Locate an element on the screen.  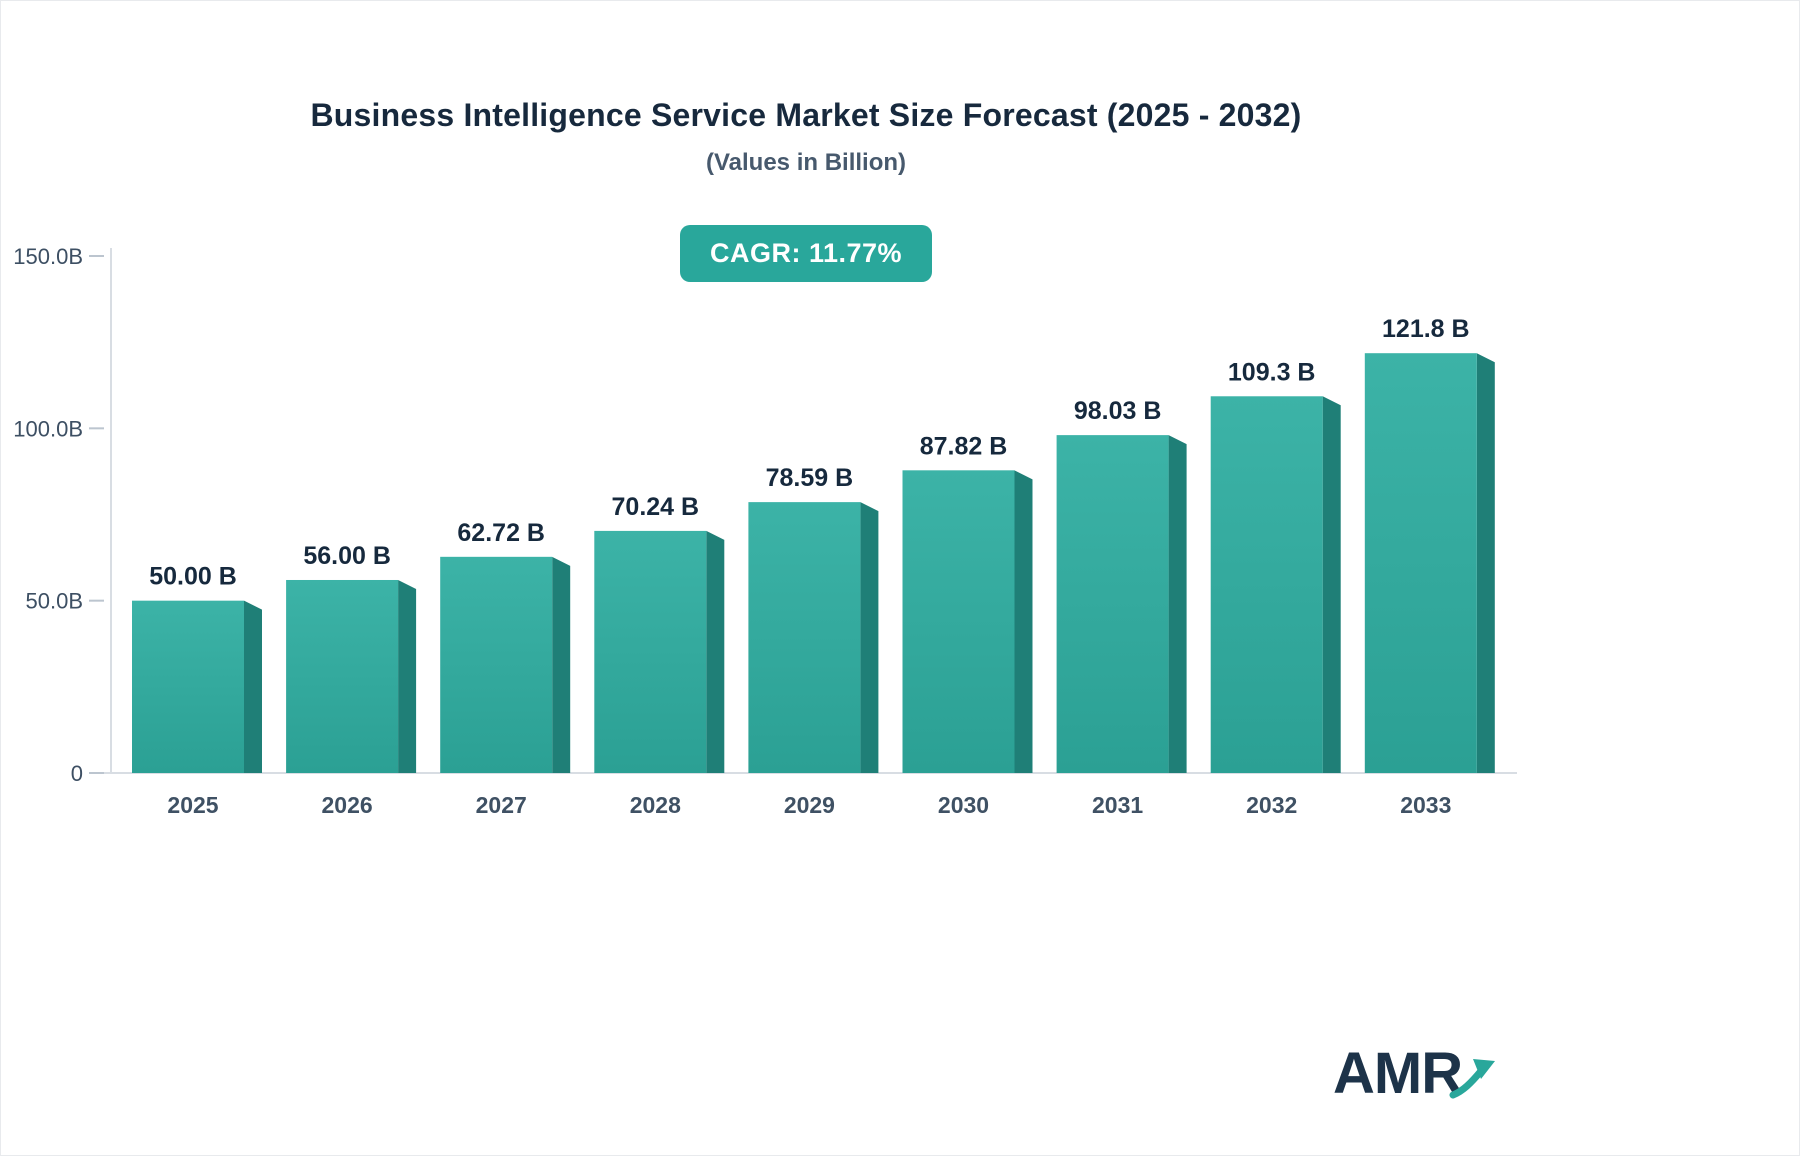
y-tick-label: 50.0B is located at coordinates (55, 601).